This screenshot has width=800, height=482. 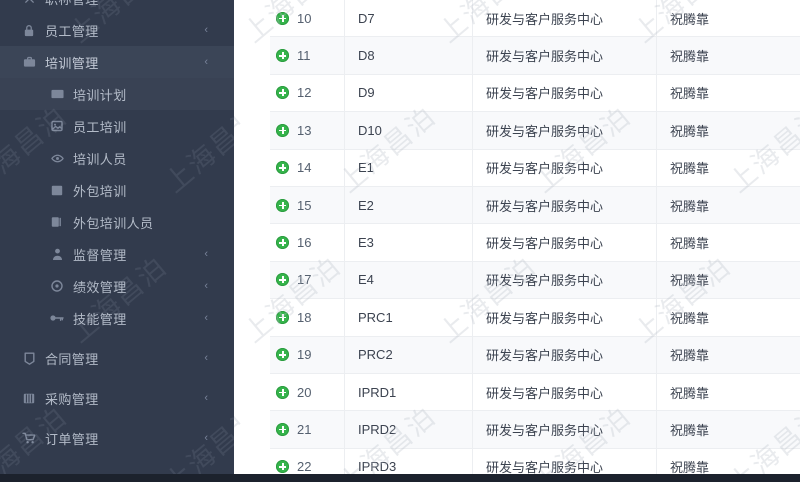 I want to click on sidebar-item-label: 培训人员, so click(x=100, y=159).